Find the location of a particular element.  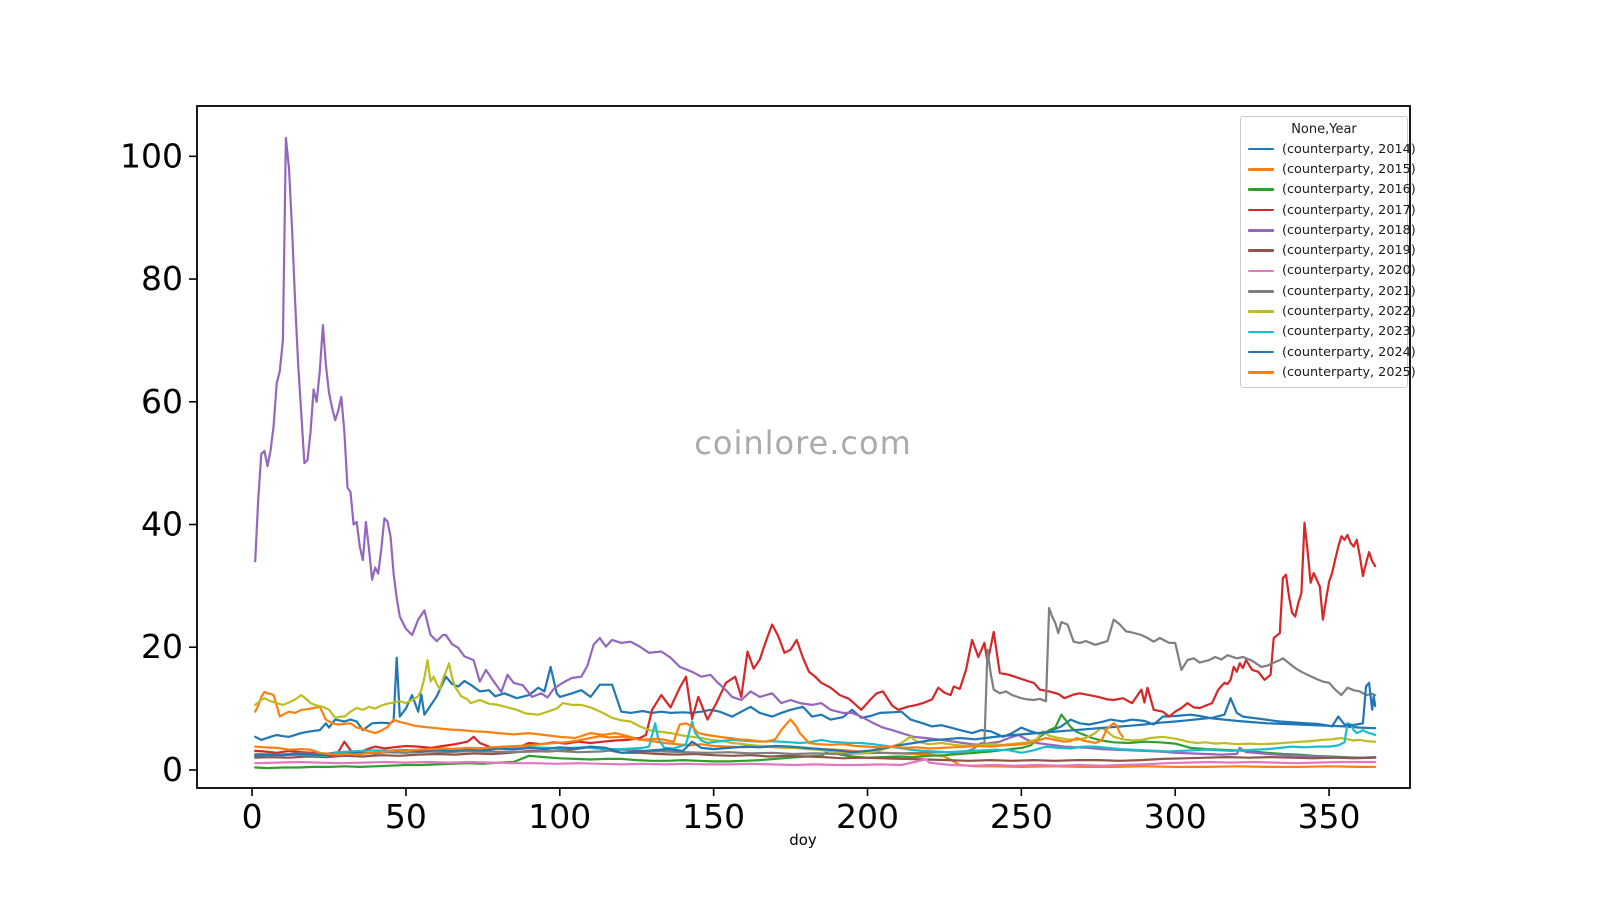

legend-label: (counterparty, 2017) is located at coordinates (1349, 210).